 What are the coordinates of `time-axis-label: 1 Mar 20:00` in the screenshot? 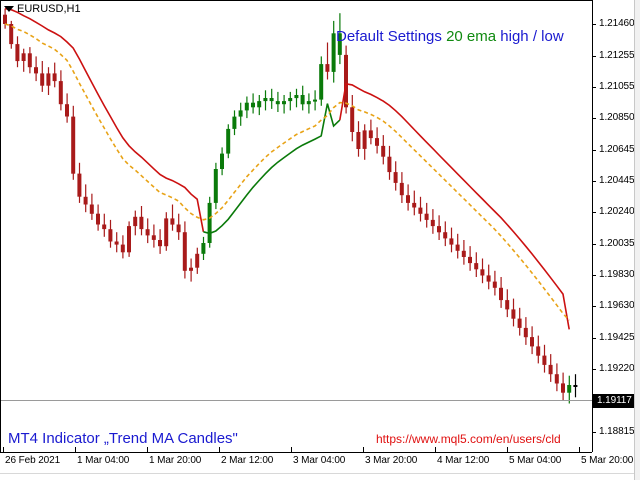 It's located at (175, 460).